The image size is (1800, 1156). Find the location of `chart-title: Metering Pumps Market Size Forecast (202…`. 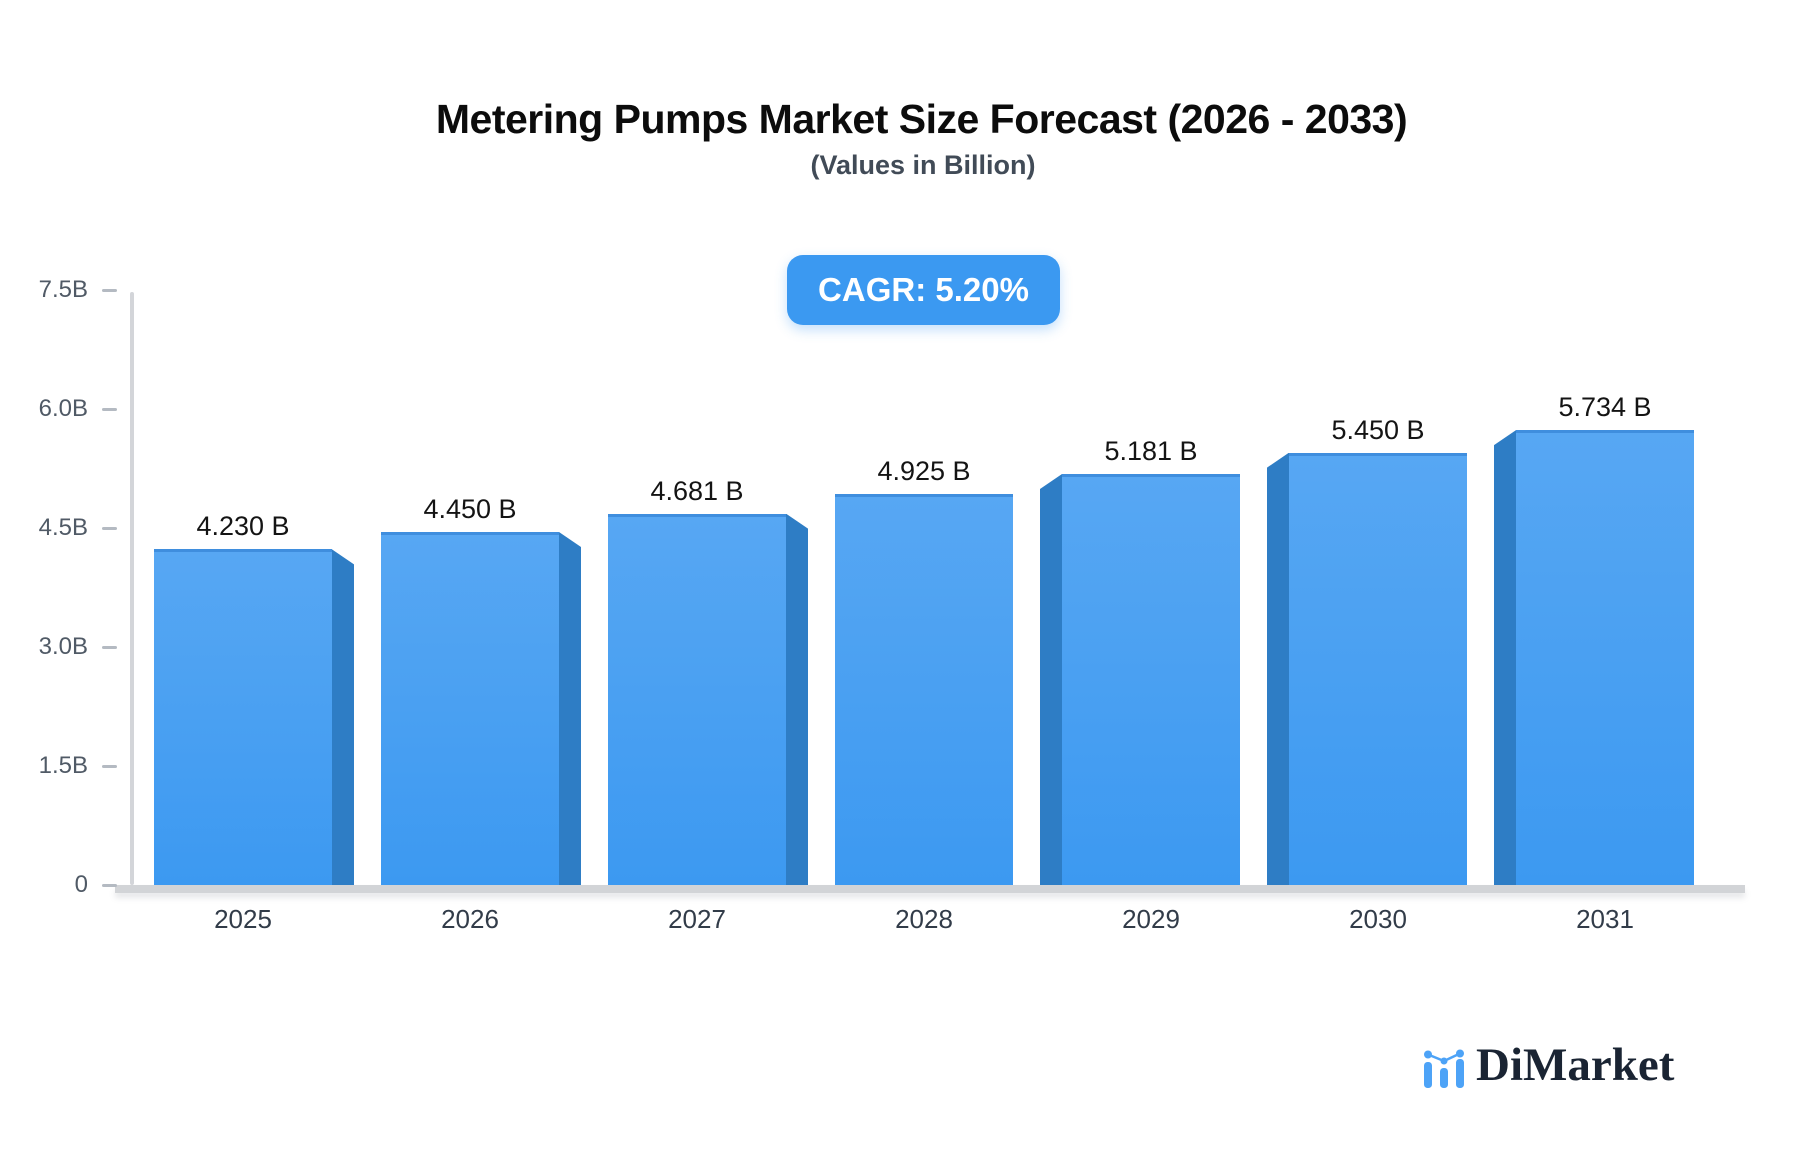

chart-title: Metering Pumps Market Size Forecast (202… is located at coordinates (921, 119).